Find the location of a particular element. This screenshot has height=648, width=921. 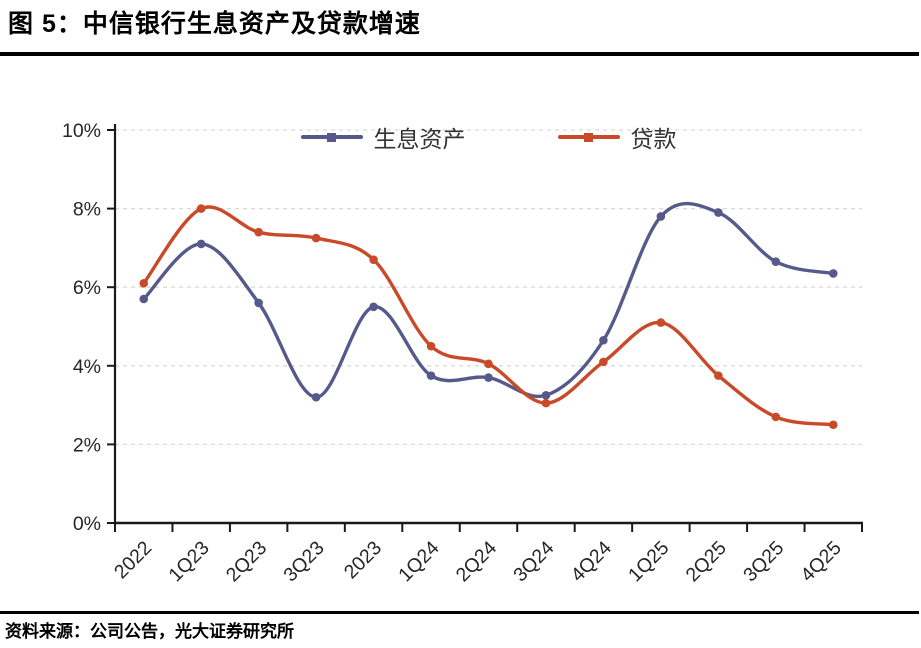

y-tick-label: 10% is located at coordinates (81, 131).